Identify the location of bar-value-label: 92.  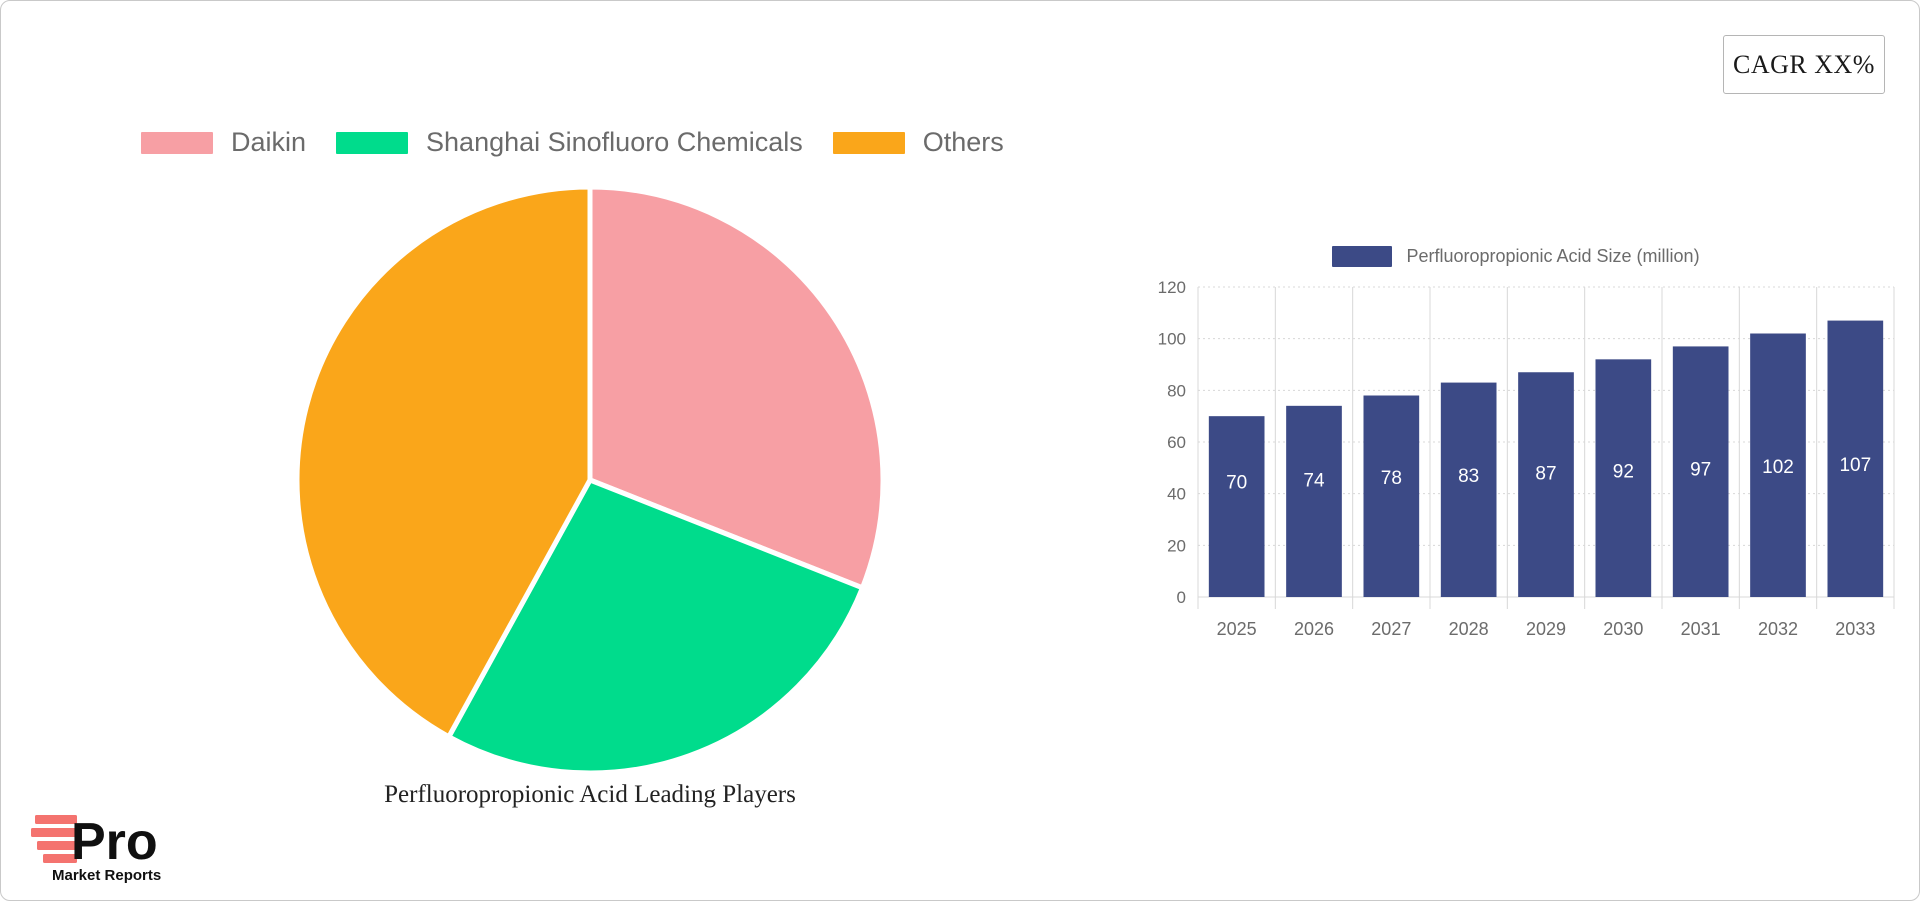
(1623, 472).